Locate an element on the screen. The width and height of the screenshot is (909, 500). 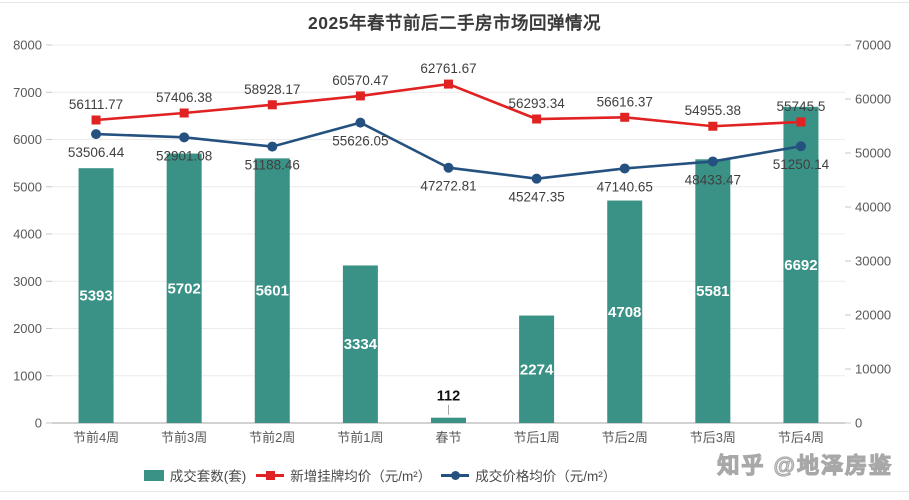
bar-series-swatch is located at coordinates (153, 475).